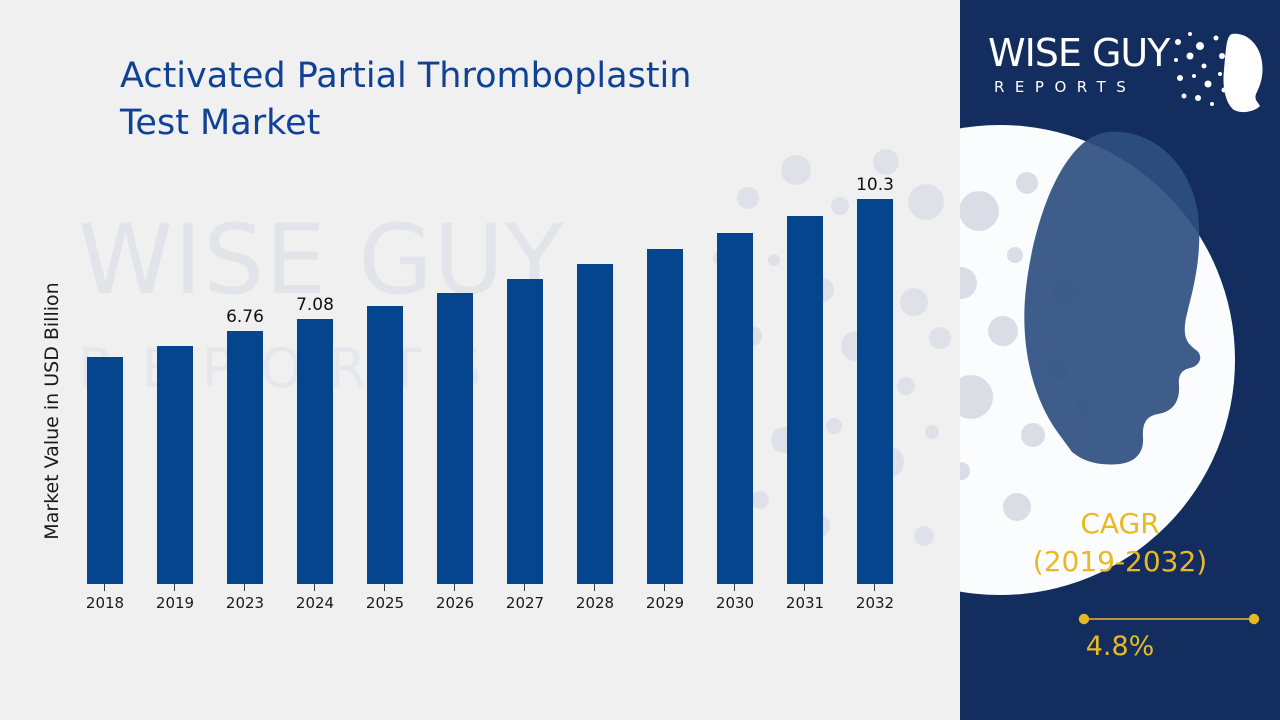 The image size is (1280, 720). What do you see at coordinates (105, 603) in the screenshot?
I see `x-axis-tick-label: 2018` at bounding box center [105, 603].